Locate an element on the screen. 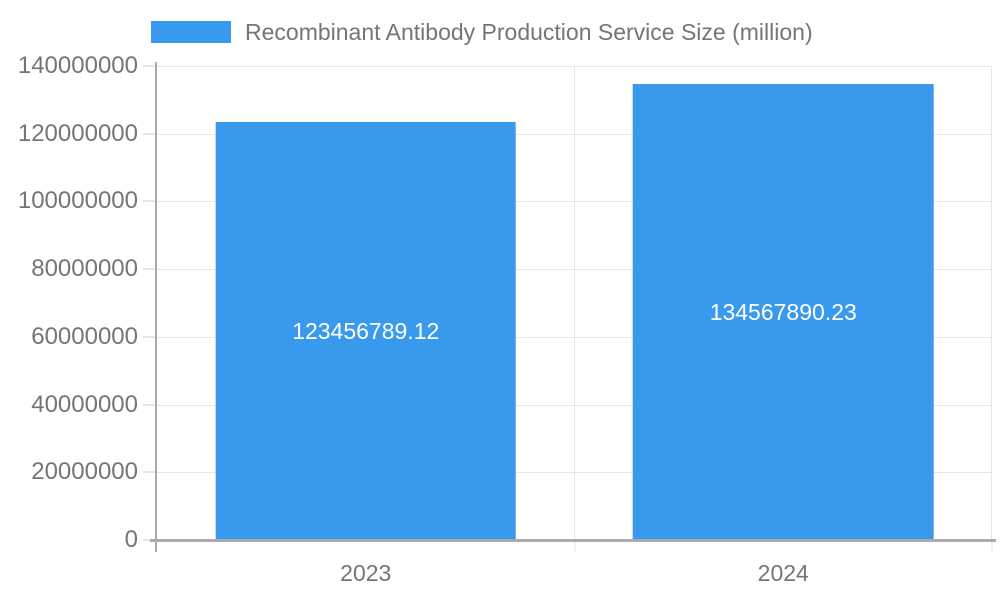 This screenshot has width=1000, height=600. legend-swatch-icon is located at coordinates (191, 32).